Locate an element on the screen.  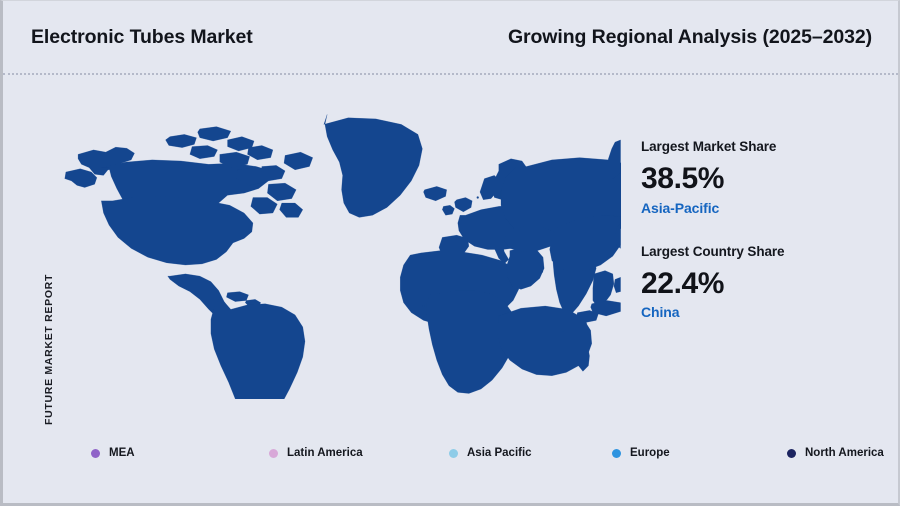
legend-item-latin-america: Latin America is located at coordinates (344, 453).